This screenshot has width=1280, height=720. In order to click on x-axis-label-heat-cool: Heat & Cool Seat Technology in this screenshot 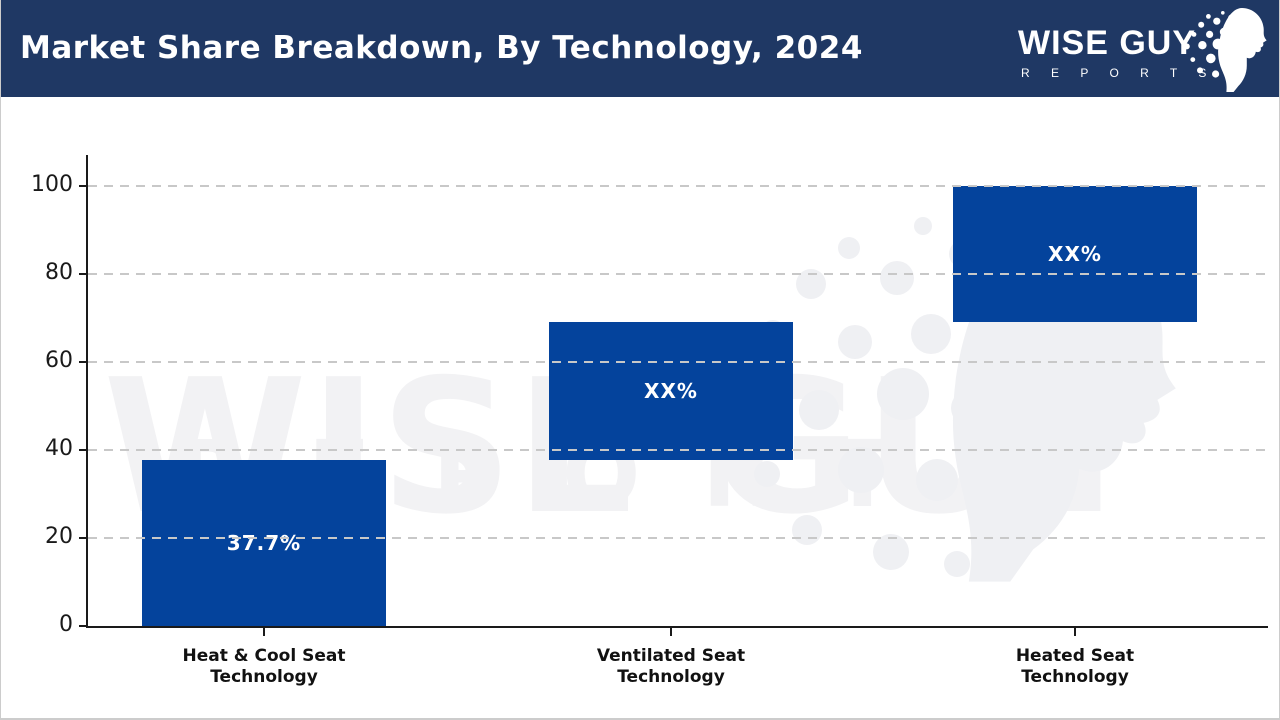, I will do `click(264, 667)`.